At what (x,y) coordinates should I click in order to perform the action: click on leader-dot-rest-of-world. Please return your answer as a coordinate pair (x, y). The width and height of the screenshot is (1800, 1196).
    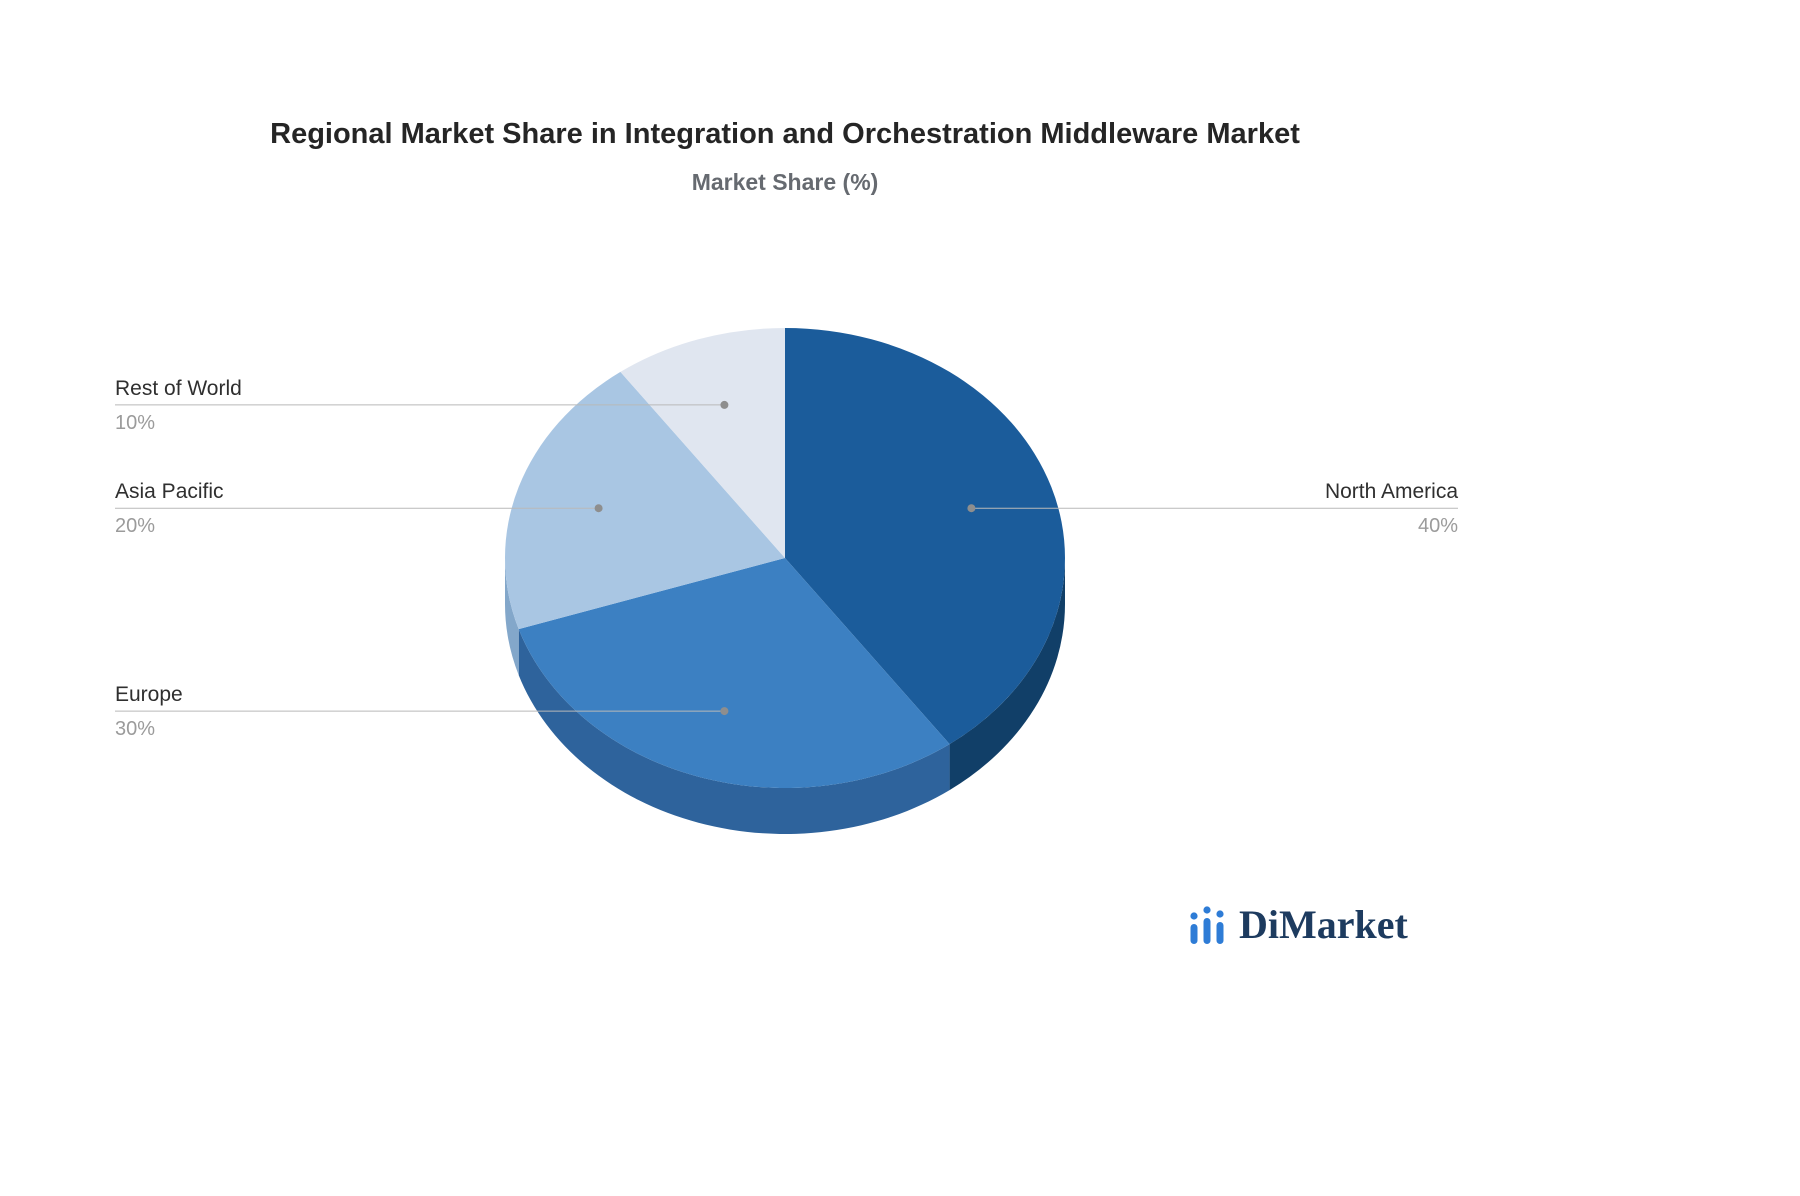
    Looking at the image, I should click on (724, 404).